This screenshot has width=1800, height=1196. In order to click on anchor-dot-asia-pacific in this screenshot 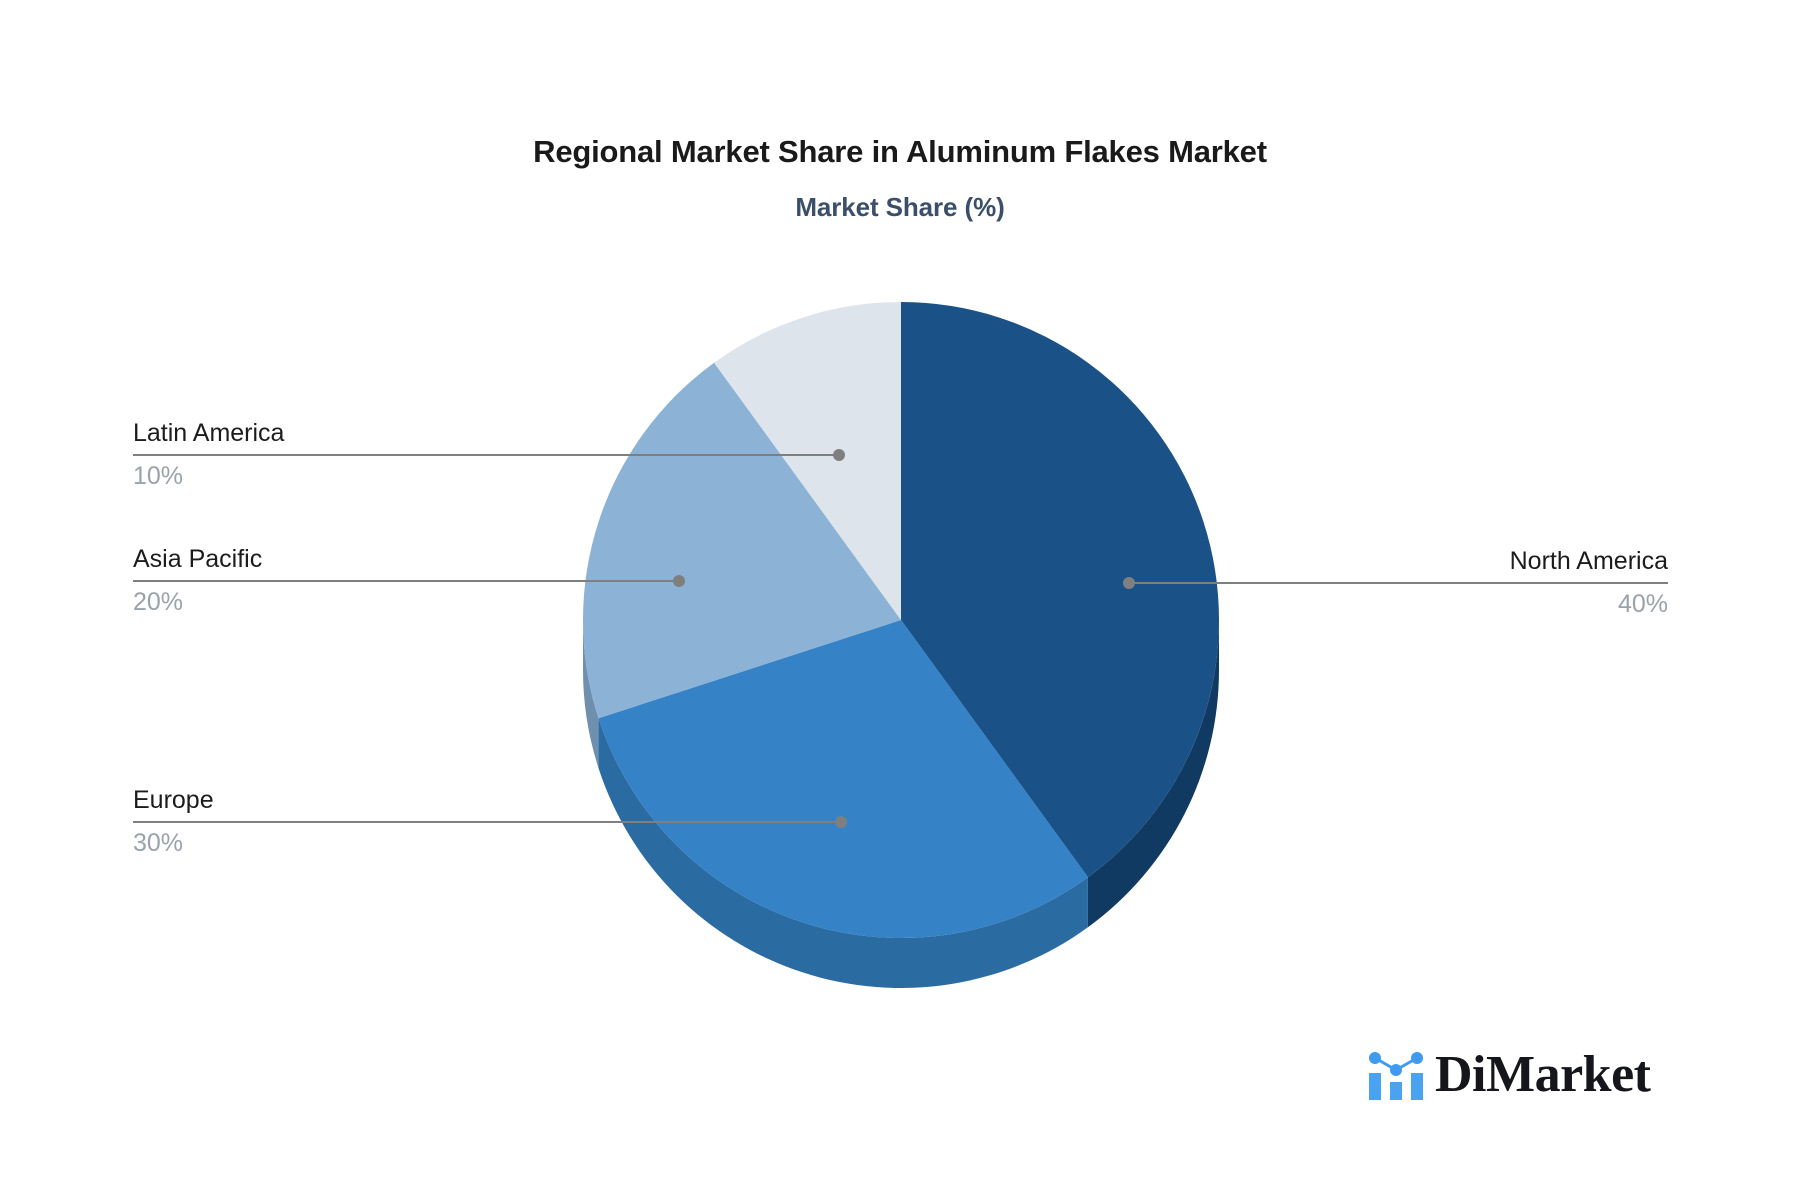, I will do `click(679, 581)`.